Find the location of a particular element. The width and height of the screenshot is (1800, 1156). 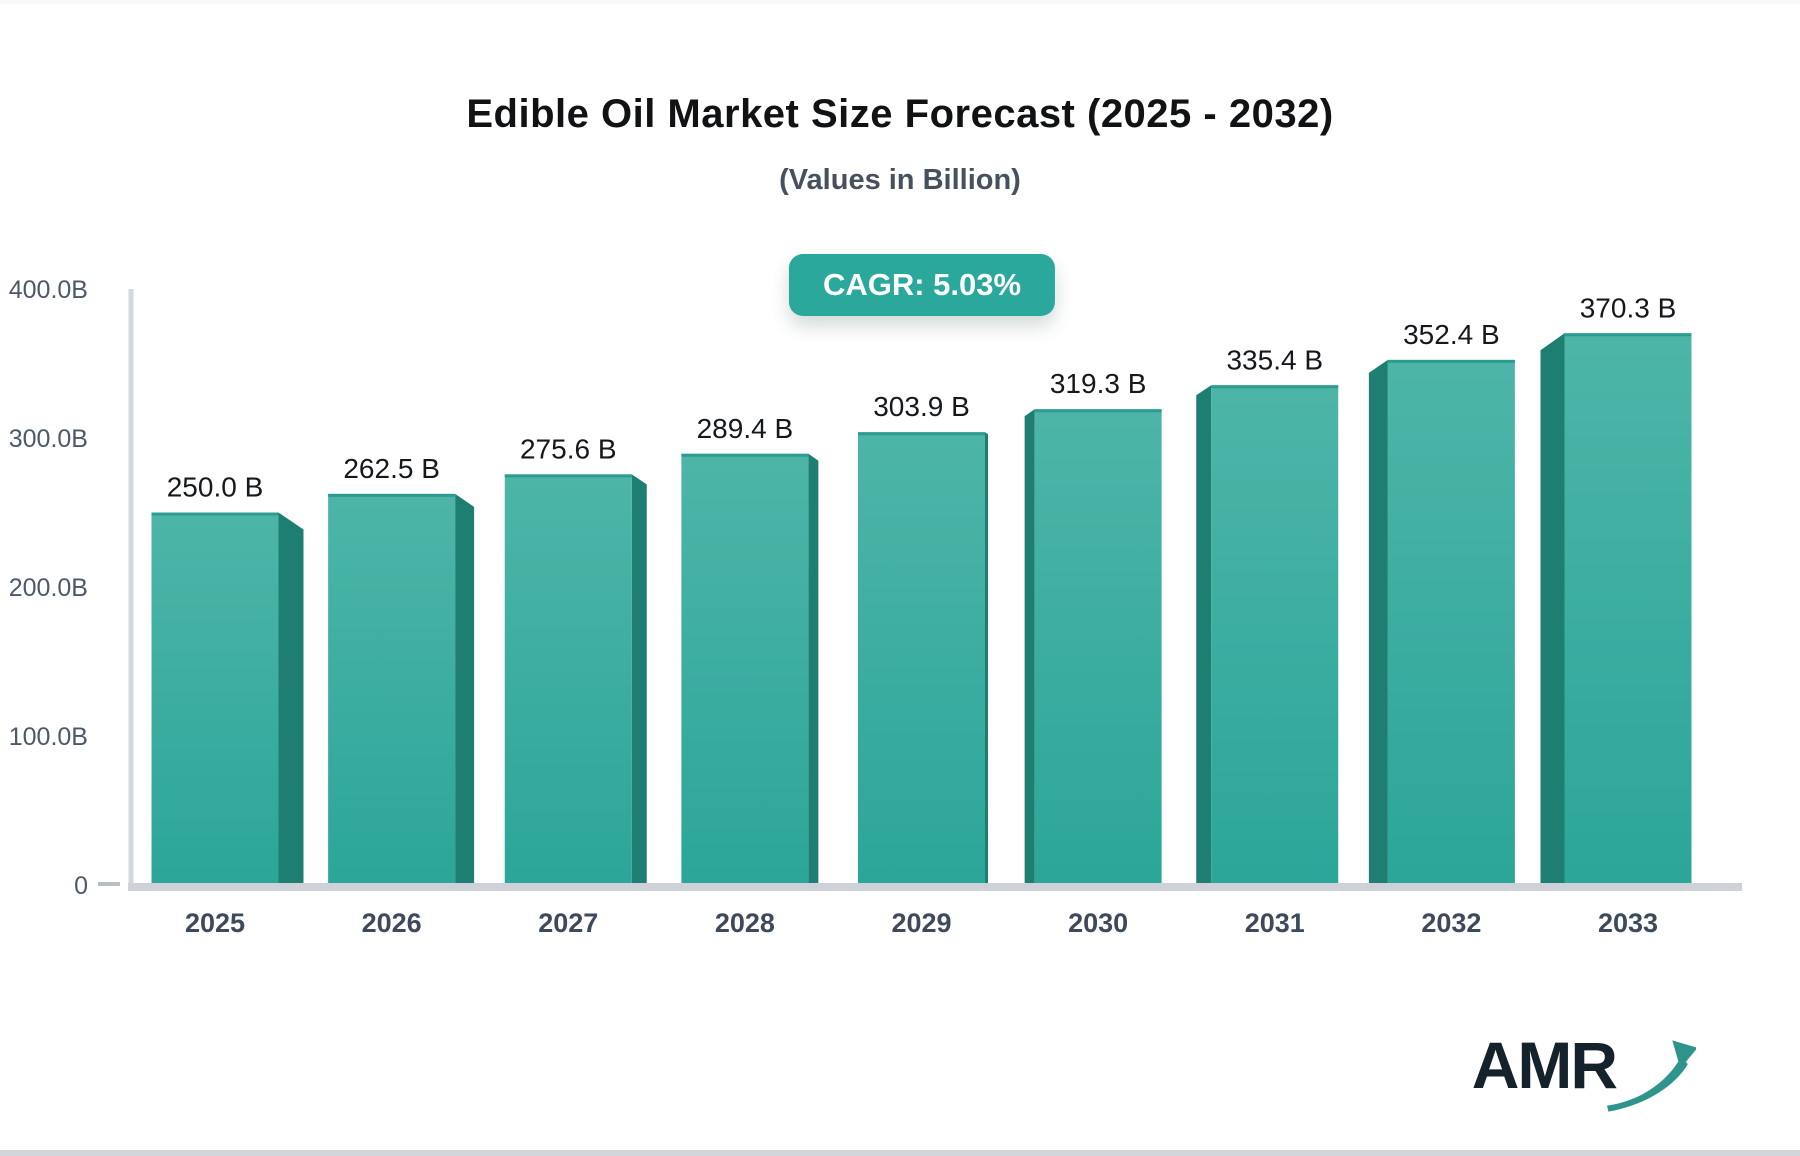

bar-2027: 275.6 B 2027 is located at coordinates (575, 685).